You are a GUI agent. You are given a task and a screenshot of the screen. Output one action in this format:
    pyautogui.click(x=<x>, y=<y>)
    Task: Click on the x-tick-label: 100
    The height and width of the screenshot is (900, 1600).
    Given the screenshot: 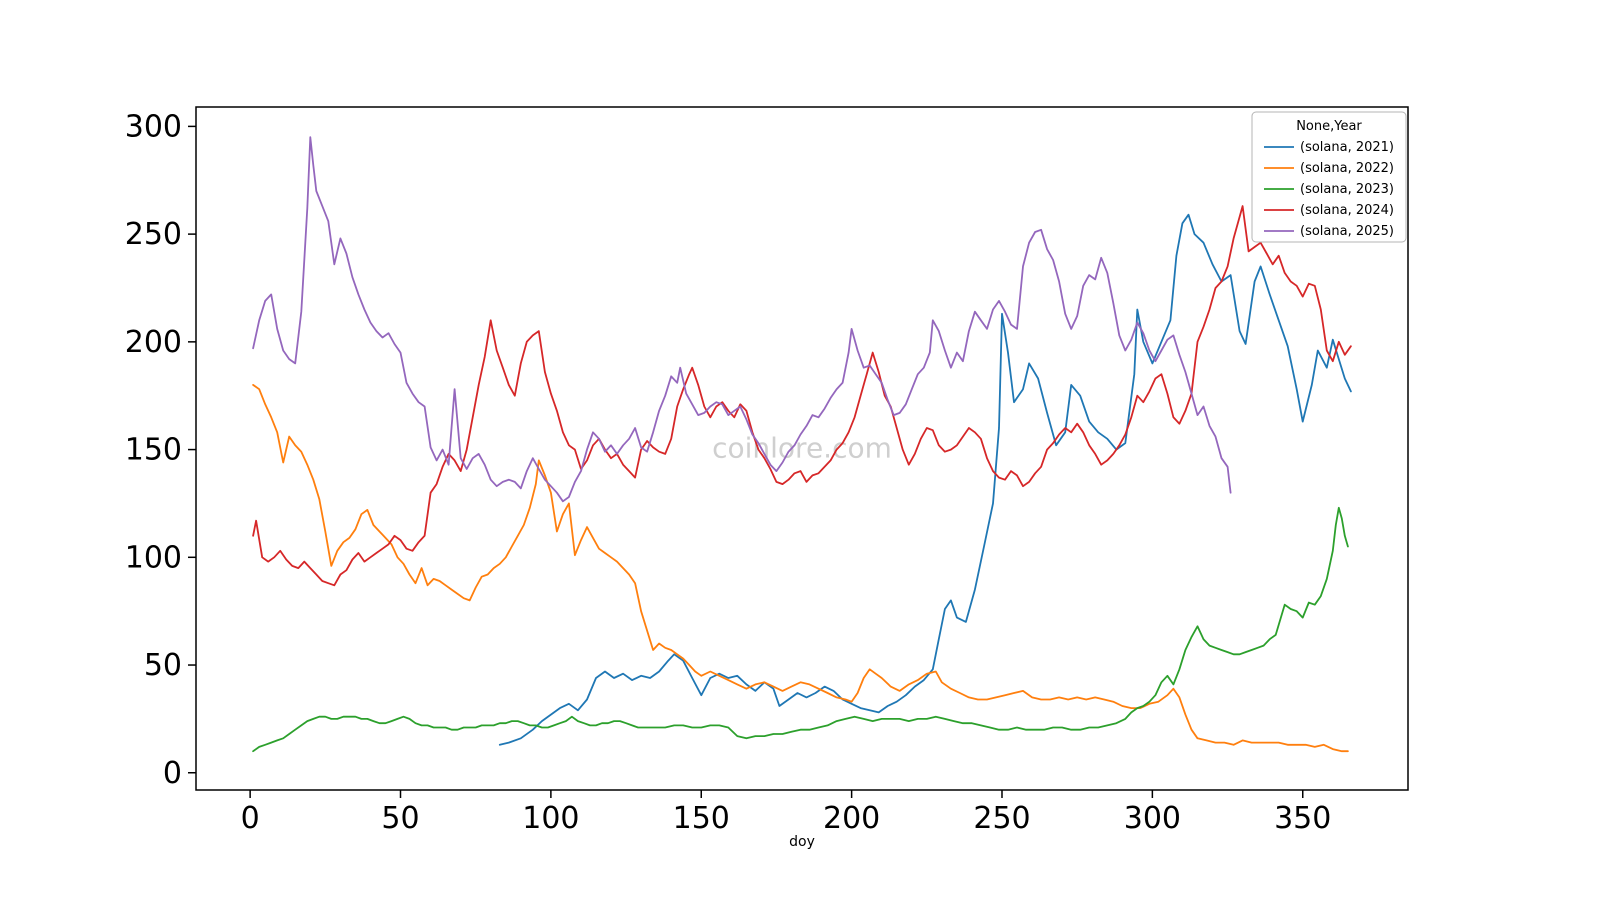 What is the action you would take?
    pyautogui.click(x=550, y=818)
    